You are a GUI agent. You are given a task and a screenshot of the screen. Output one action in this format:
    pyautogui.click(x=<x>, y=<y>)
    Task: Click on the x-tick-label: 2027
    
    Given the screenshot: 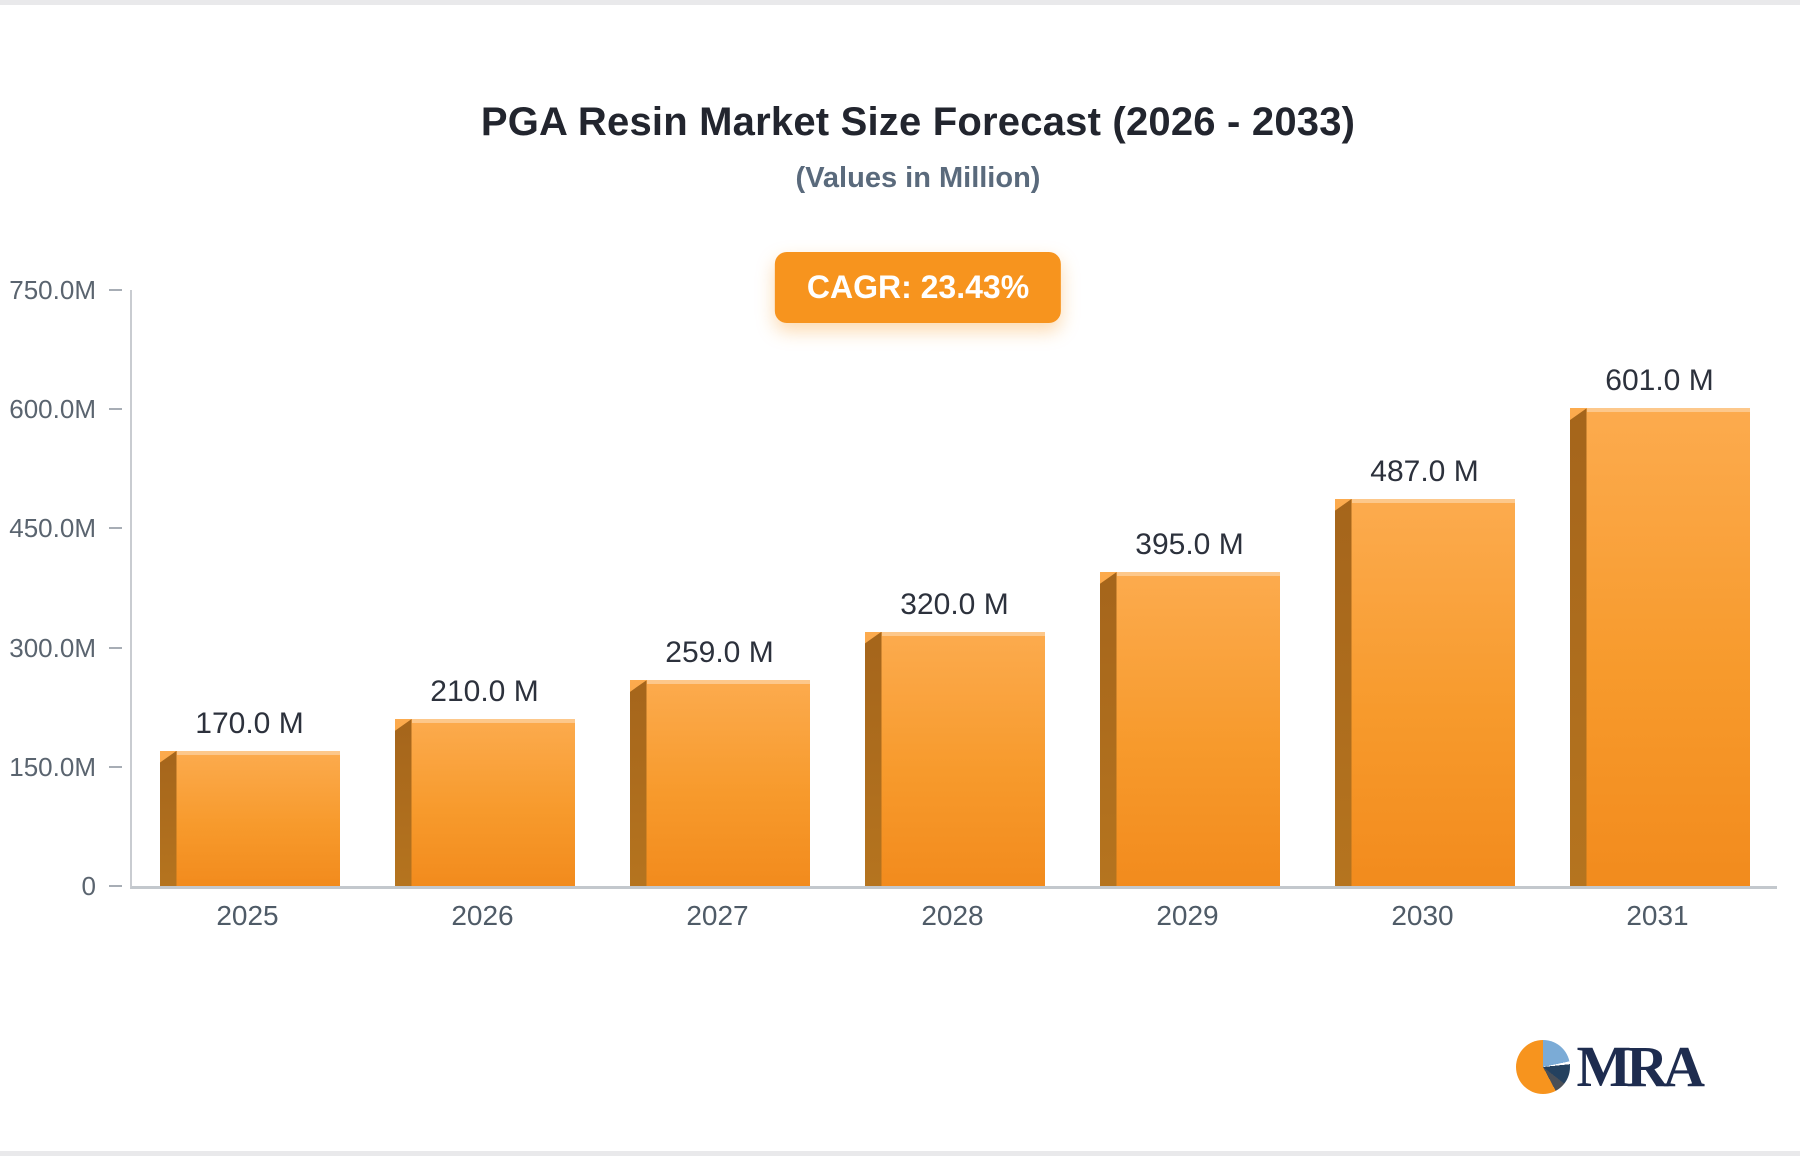 What is the action you would take?
    pyautogui.click(x=717, y=915)
    